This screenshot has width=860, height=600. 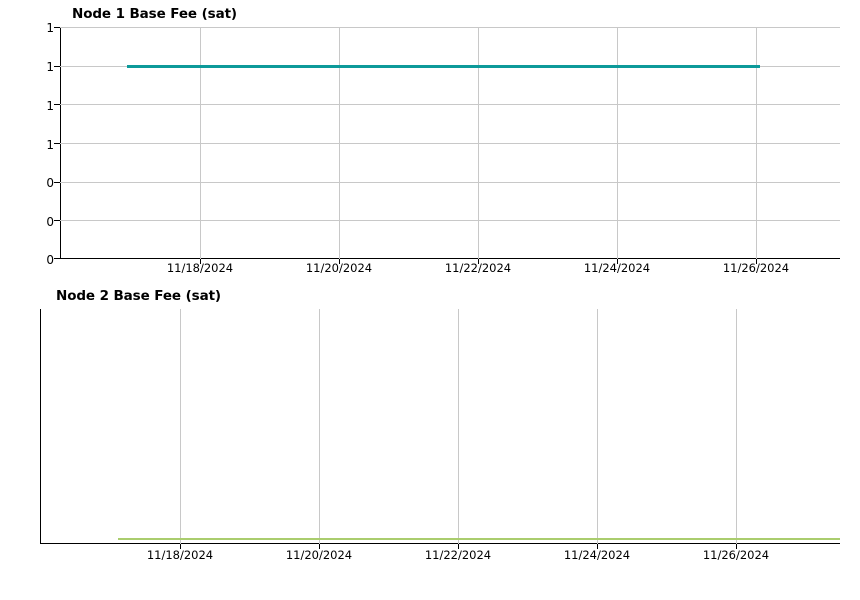 What do you see at coordinates (319, 555) in the screenshot?
I see `chart-2-xtick-label-1: 11/20/2024` at bounding box center [319, 555].